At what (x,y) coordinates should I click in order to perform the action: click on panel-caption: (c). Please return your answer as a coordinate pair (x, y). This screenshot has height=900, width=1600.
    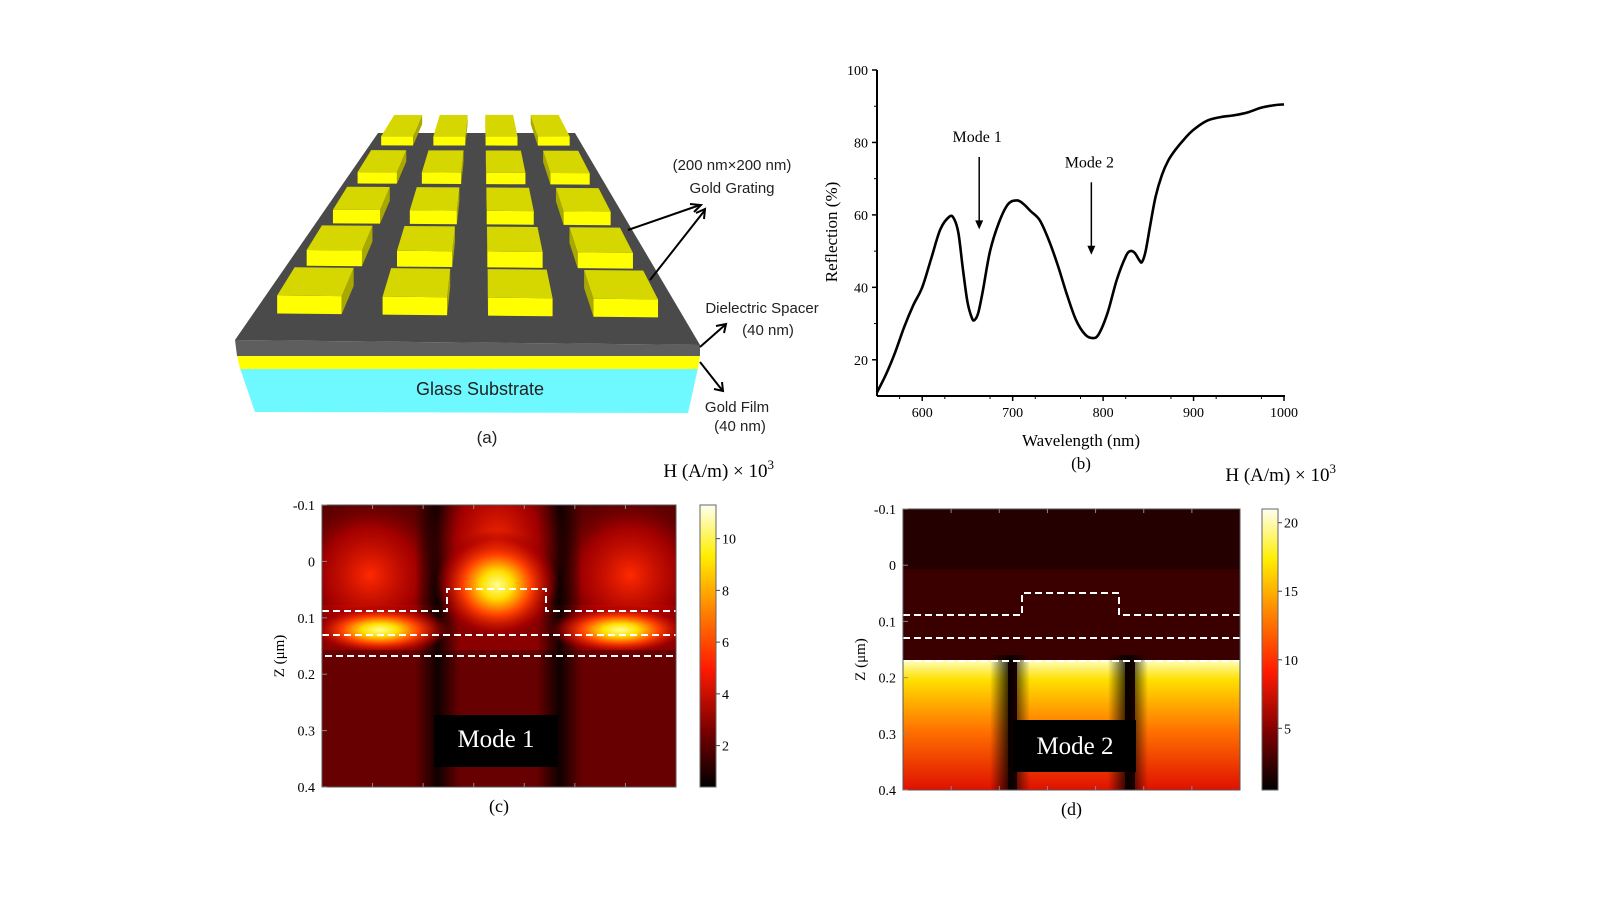
    Looking at the image, I should click on (499, 806).